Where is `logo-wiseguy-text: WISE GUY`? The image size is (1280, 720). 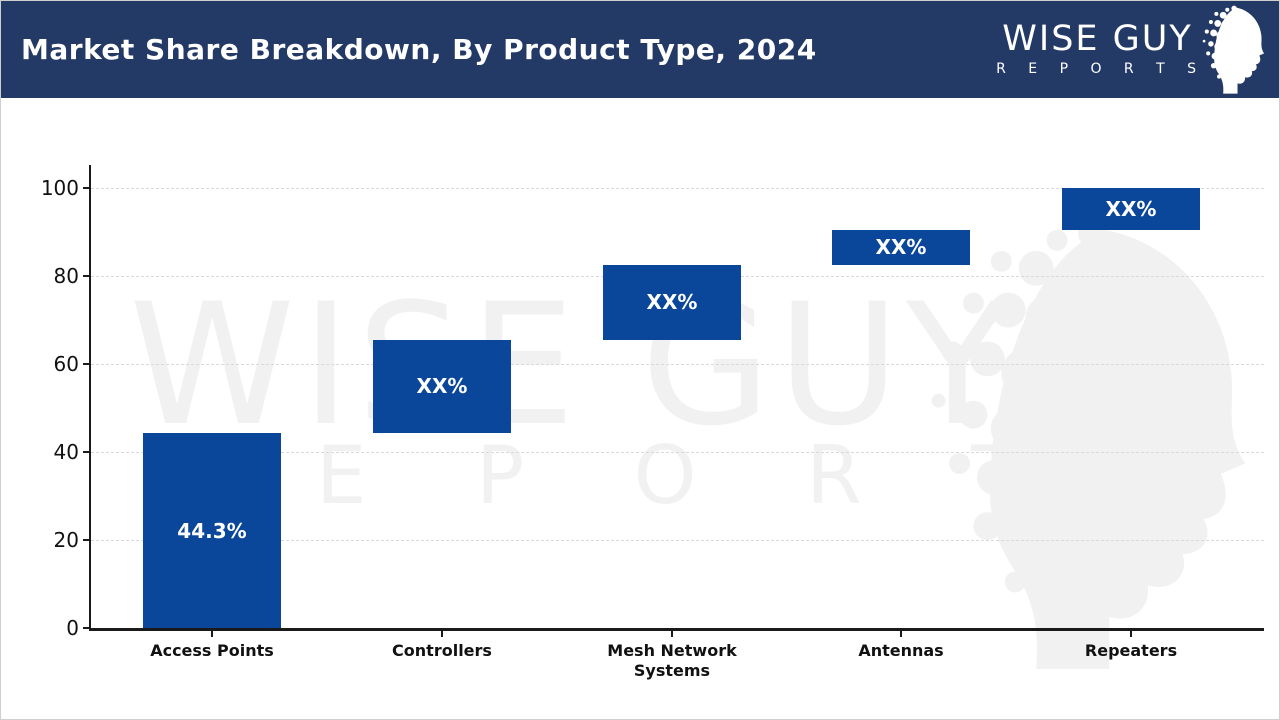 logo-wiseguy-text: WISE GUY is located at coordinates (1097, 39).